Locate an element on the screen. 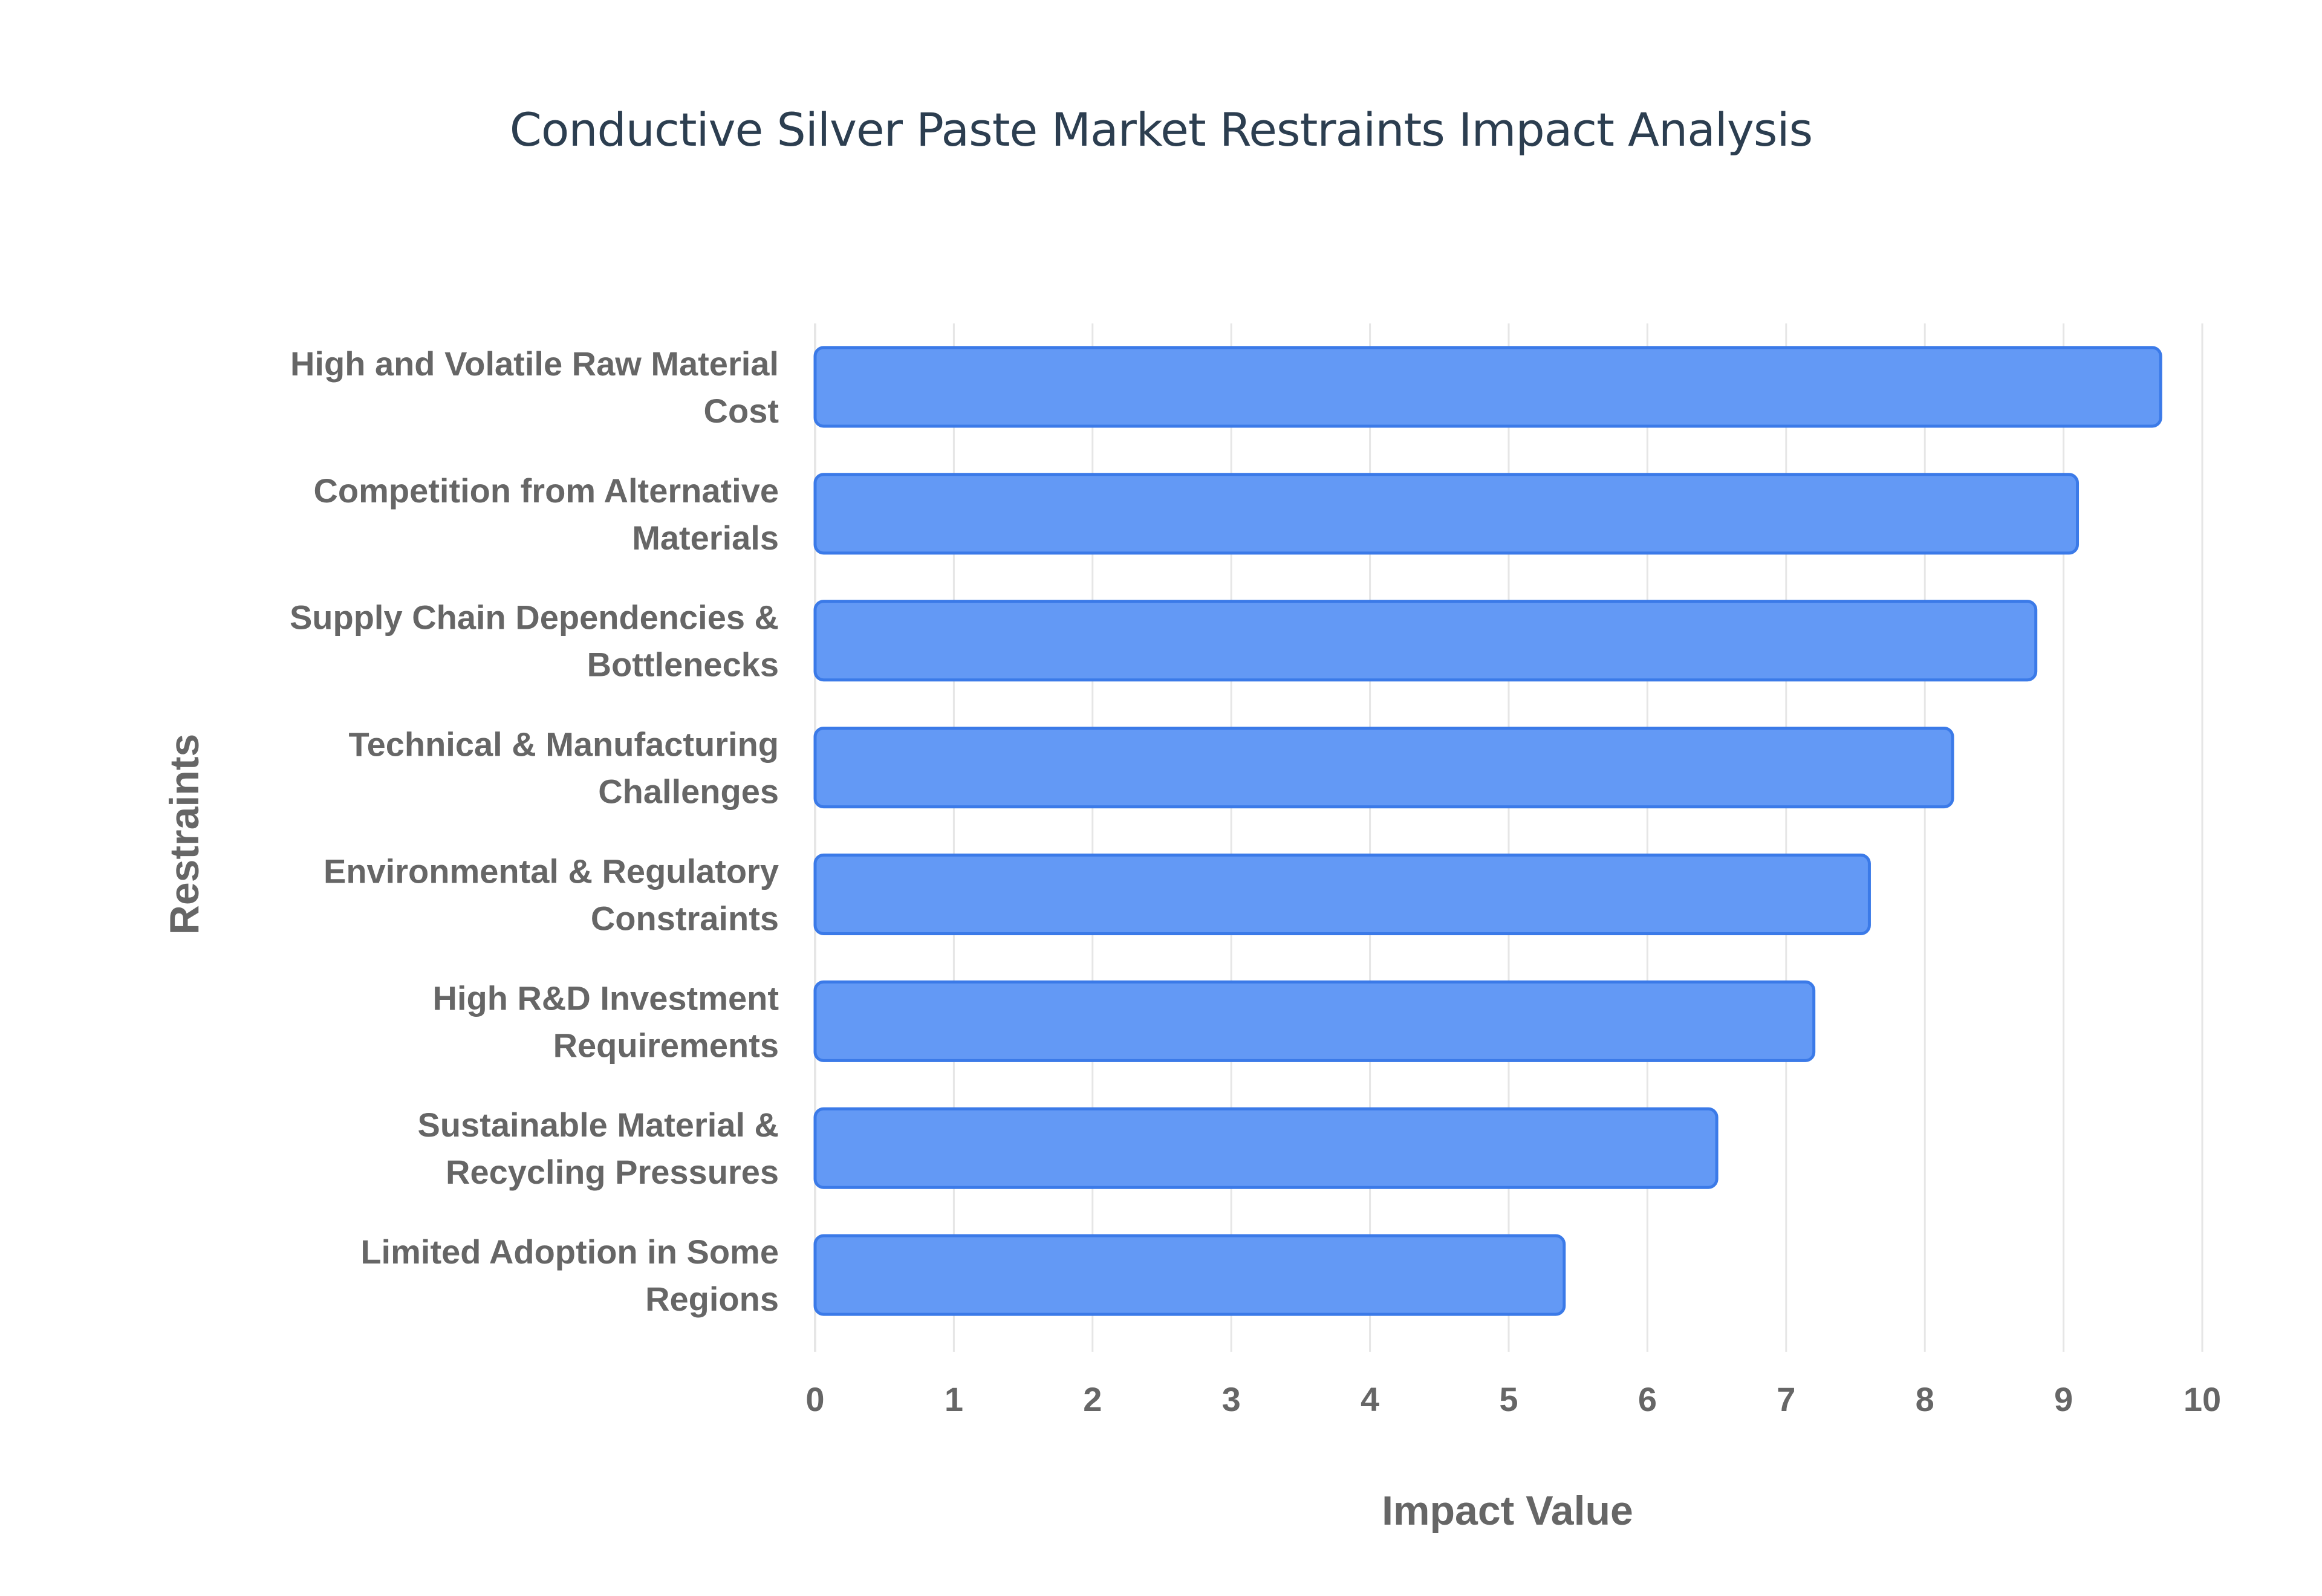 The height and width of the screenshot is (1596, 2322). x-tick-label: 10 is located at coordinates (2202, 1399).